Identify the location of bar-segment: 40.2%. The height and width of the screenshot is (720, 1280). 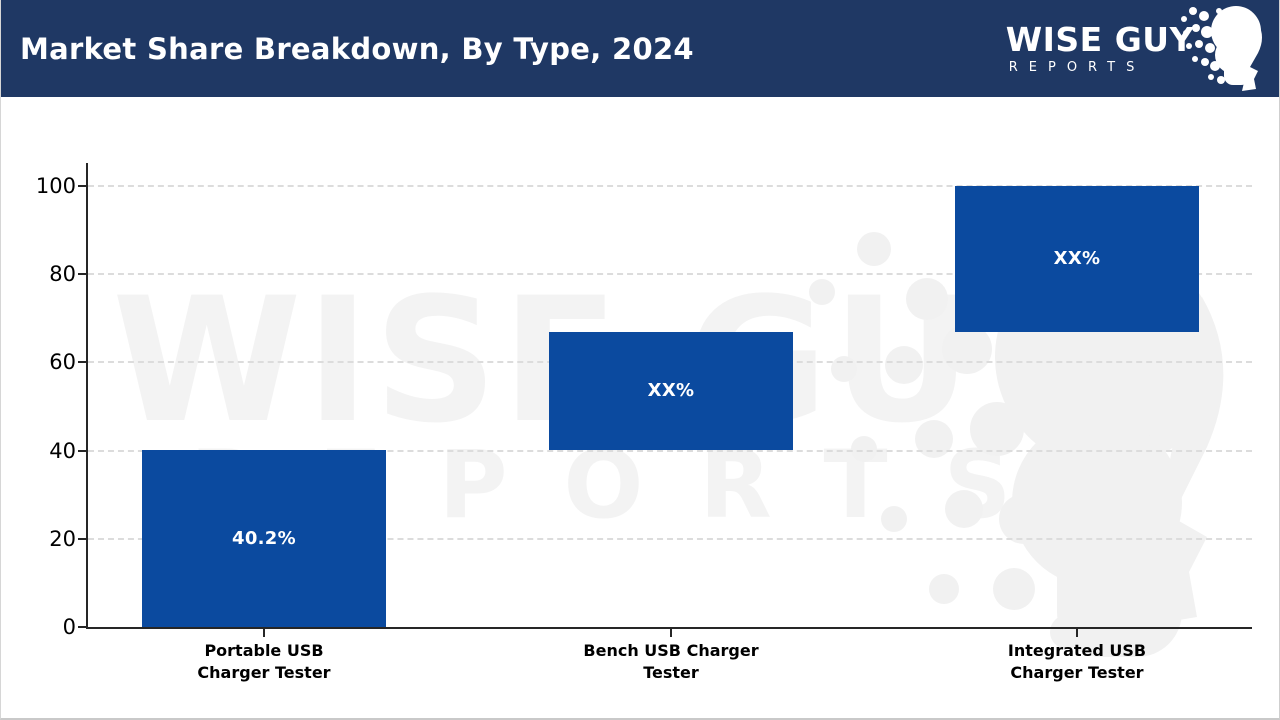
(264, 538).